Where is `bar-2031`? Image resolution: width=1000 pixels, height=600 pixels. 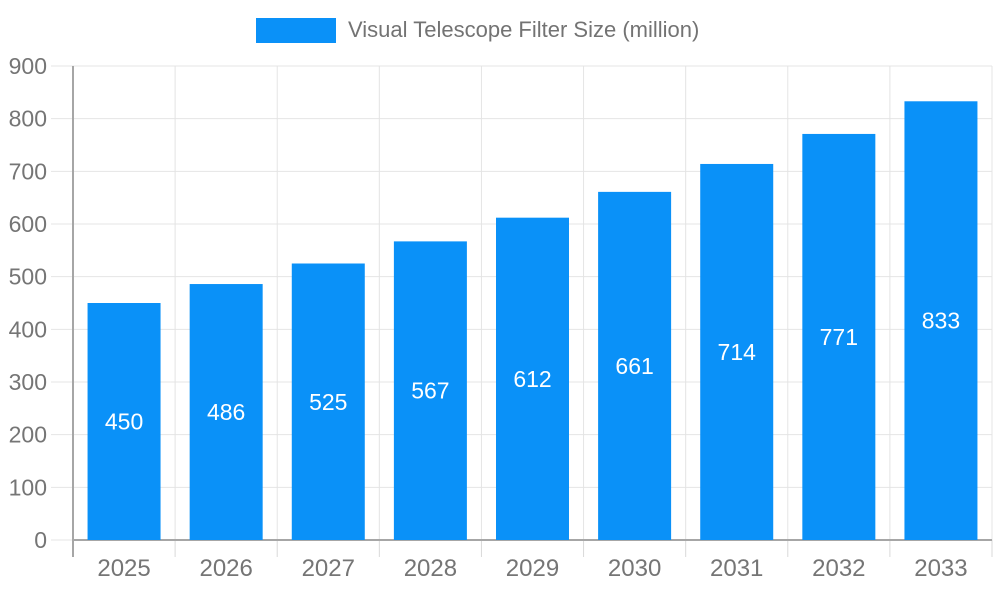 bar-2031 is located at coordinates (737, 351).